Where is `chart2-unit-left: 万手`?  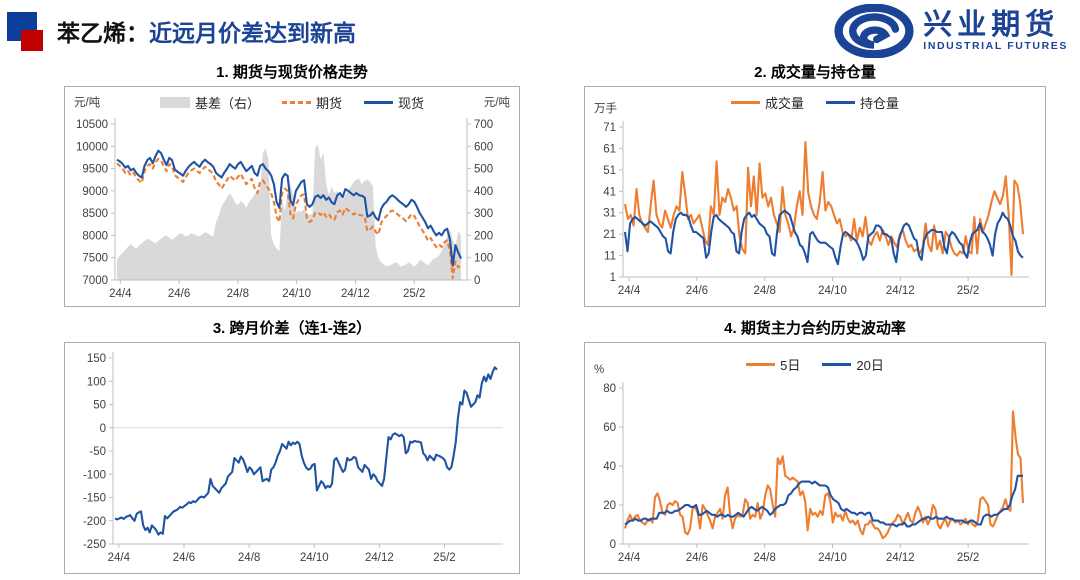 chart2-unit-left: 万手 is located at coordinates (605, 109).